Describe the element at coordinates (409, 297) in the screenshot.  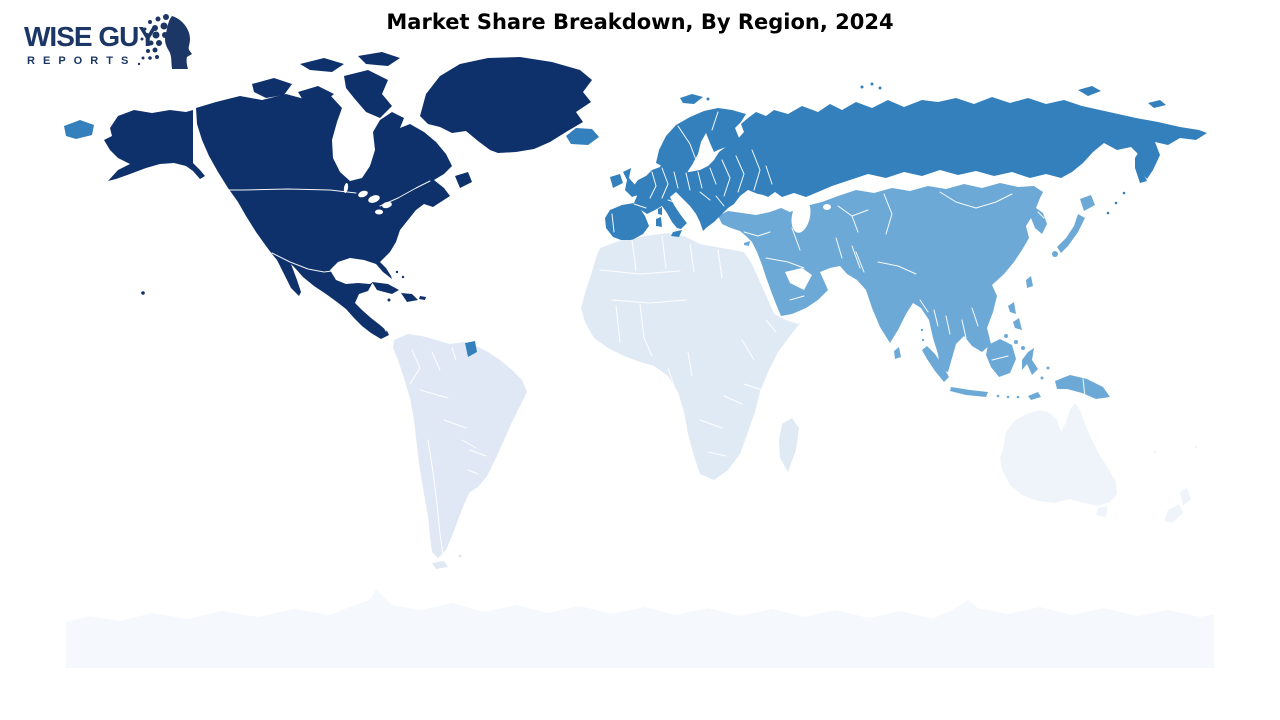
I see `island-shape-hispaniola` at that location.